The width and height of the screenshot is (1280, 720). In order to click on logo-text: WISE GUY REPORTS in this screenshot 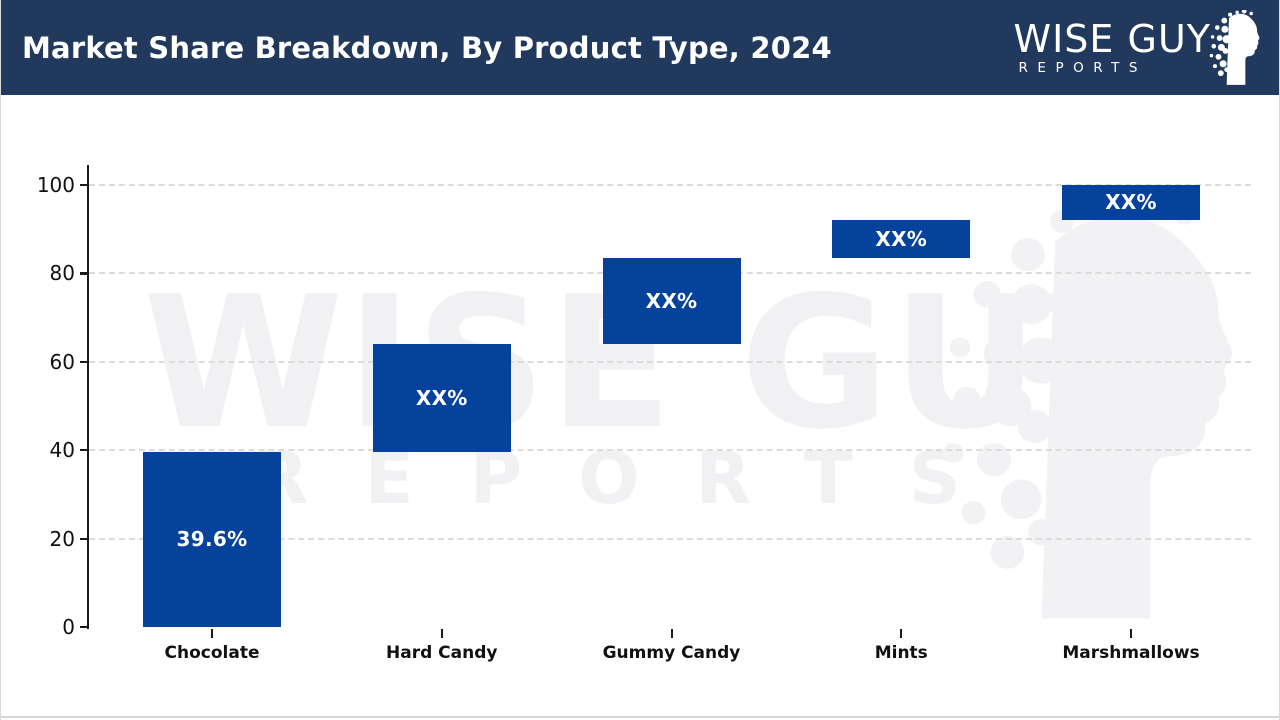, I will do `click(1112, 46)`.